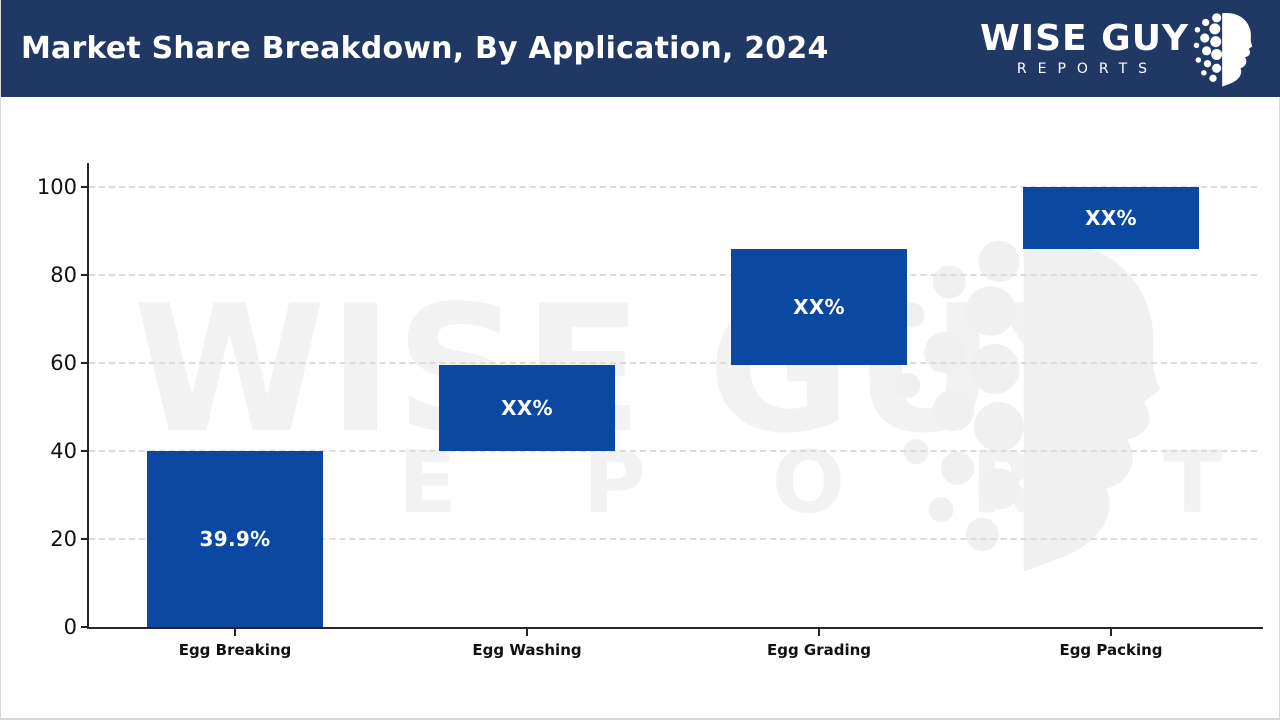 The height and width of the screenshot is (720, 1280). I want to click on brand-wordmark: WISE GUY REPORTS, so click(1084, 47).